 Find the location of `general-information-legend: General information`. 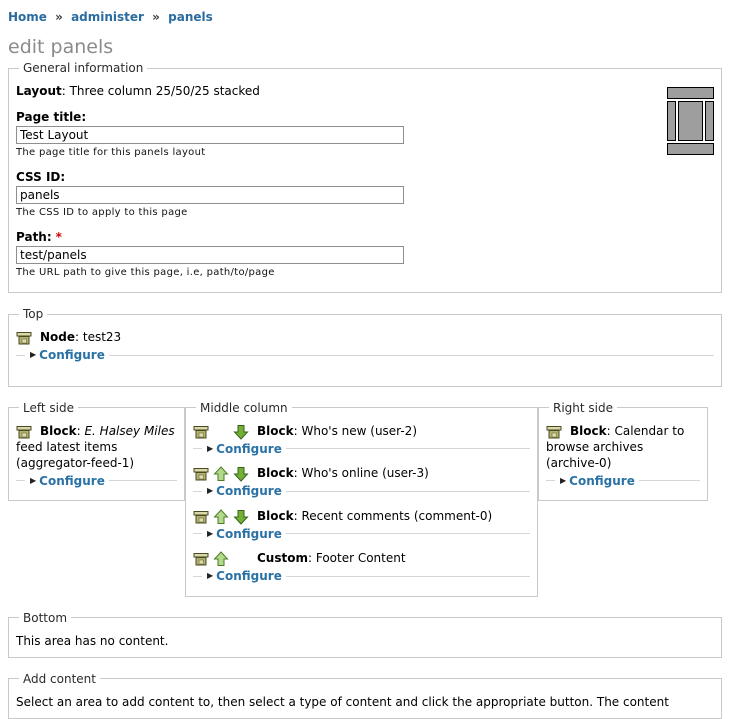

general-information-legend: General information is located at coordinates (83, 68).